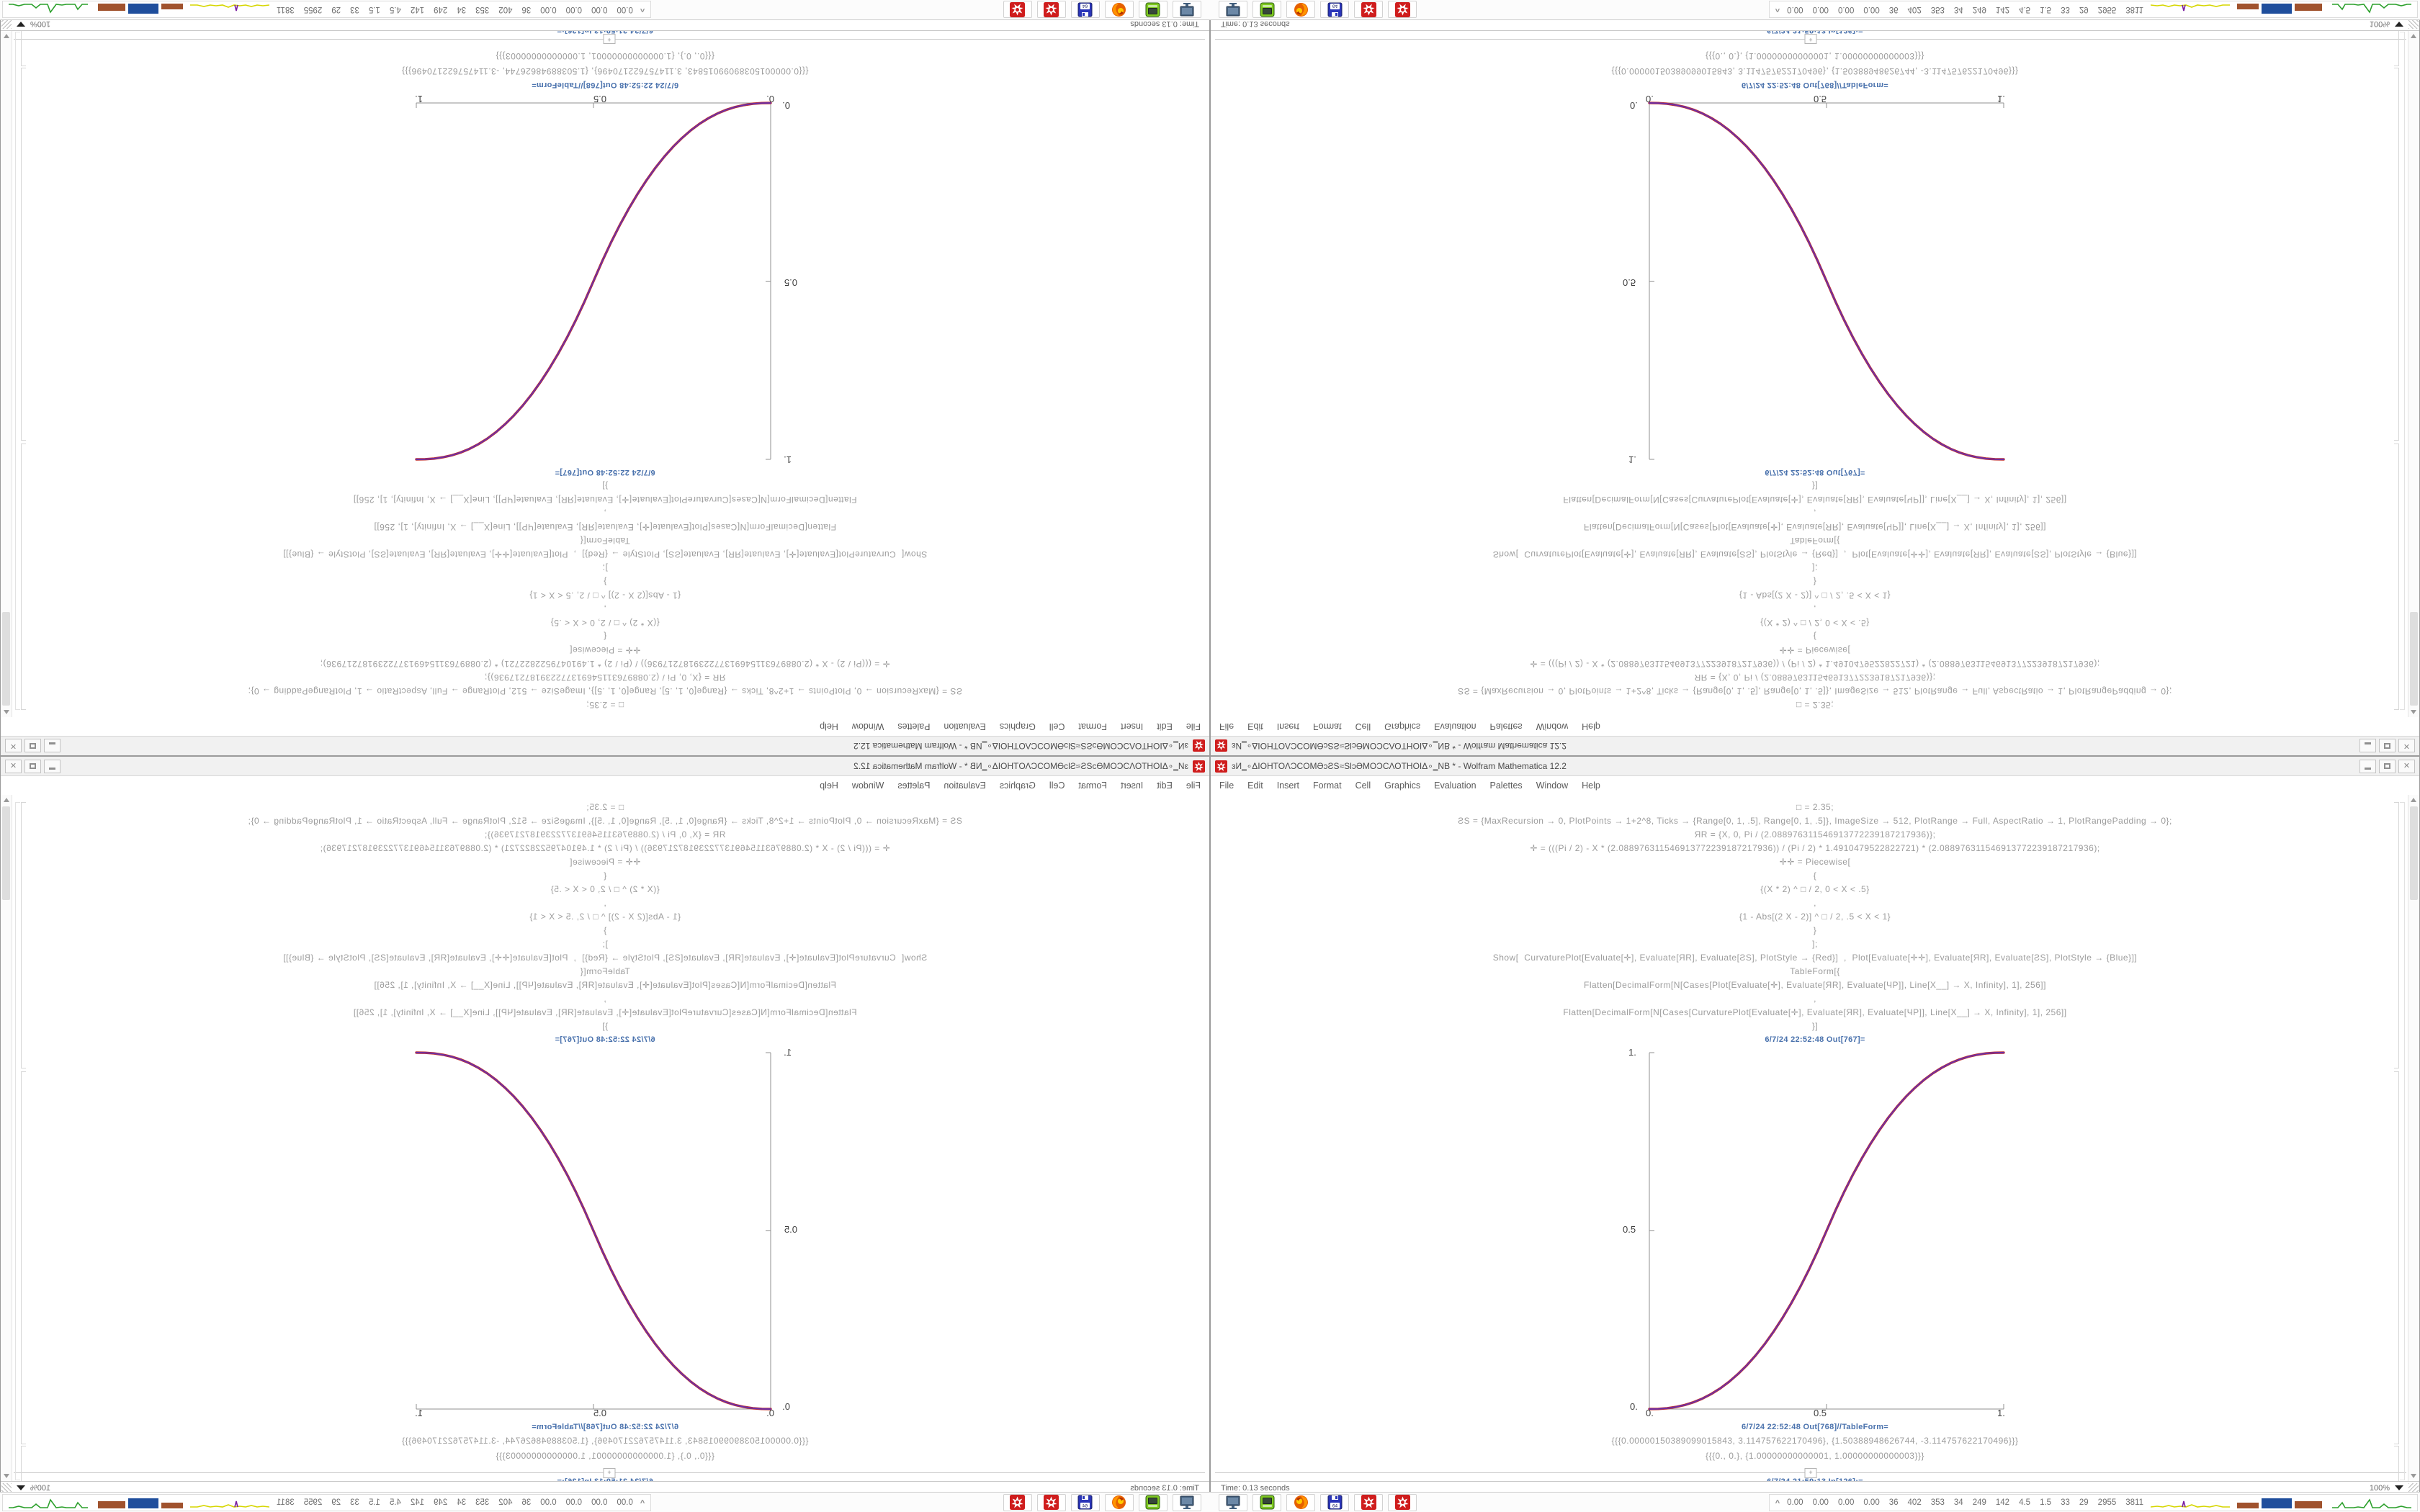 This screenshot has height=1512, width=2420. Describe the element at coordinates (1017, 726) in the screenshot. I see `menu-item: Graphics` at that location.